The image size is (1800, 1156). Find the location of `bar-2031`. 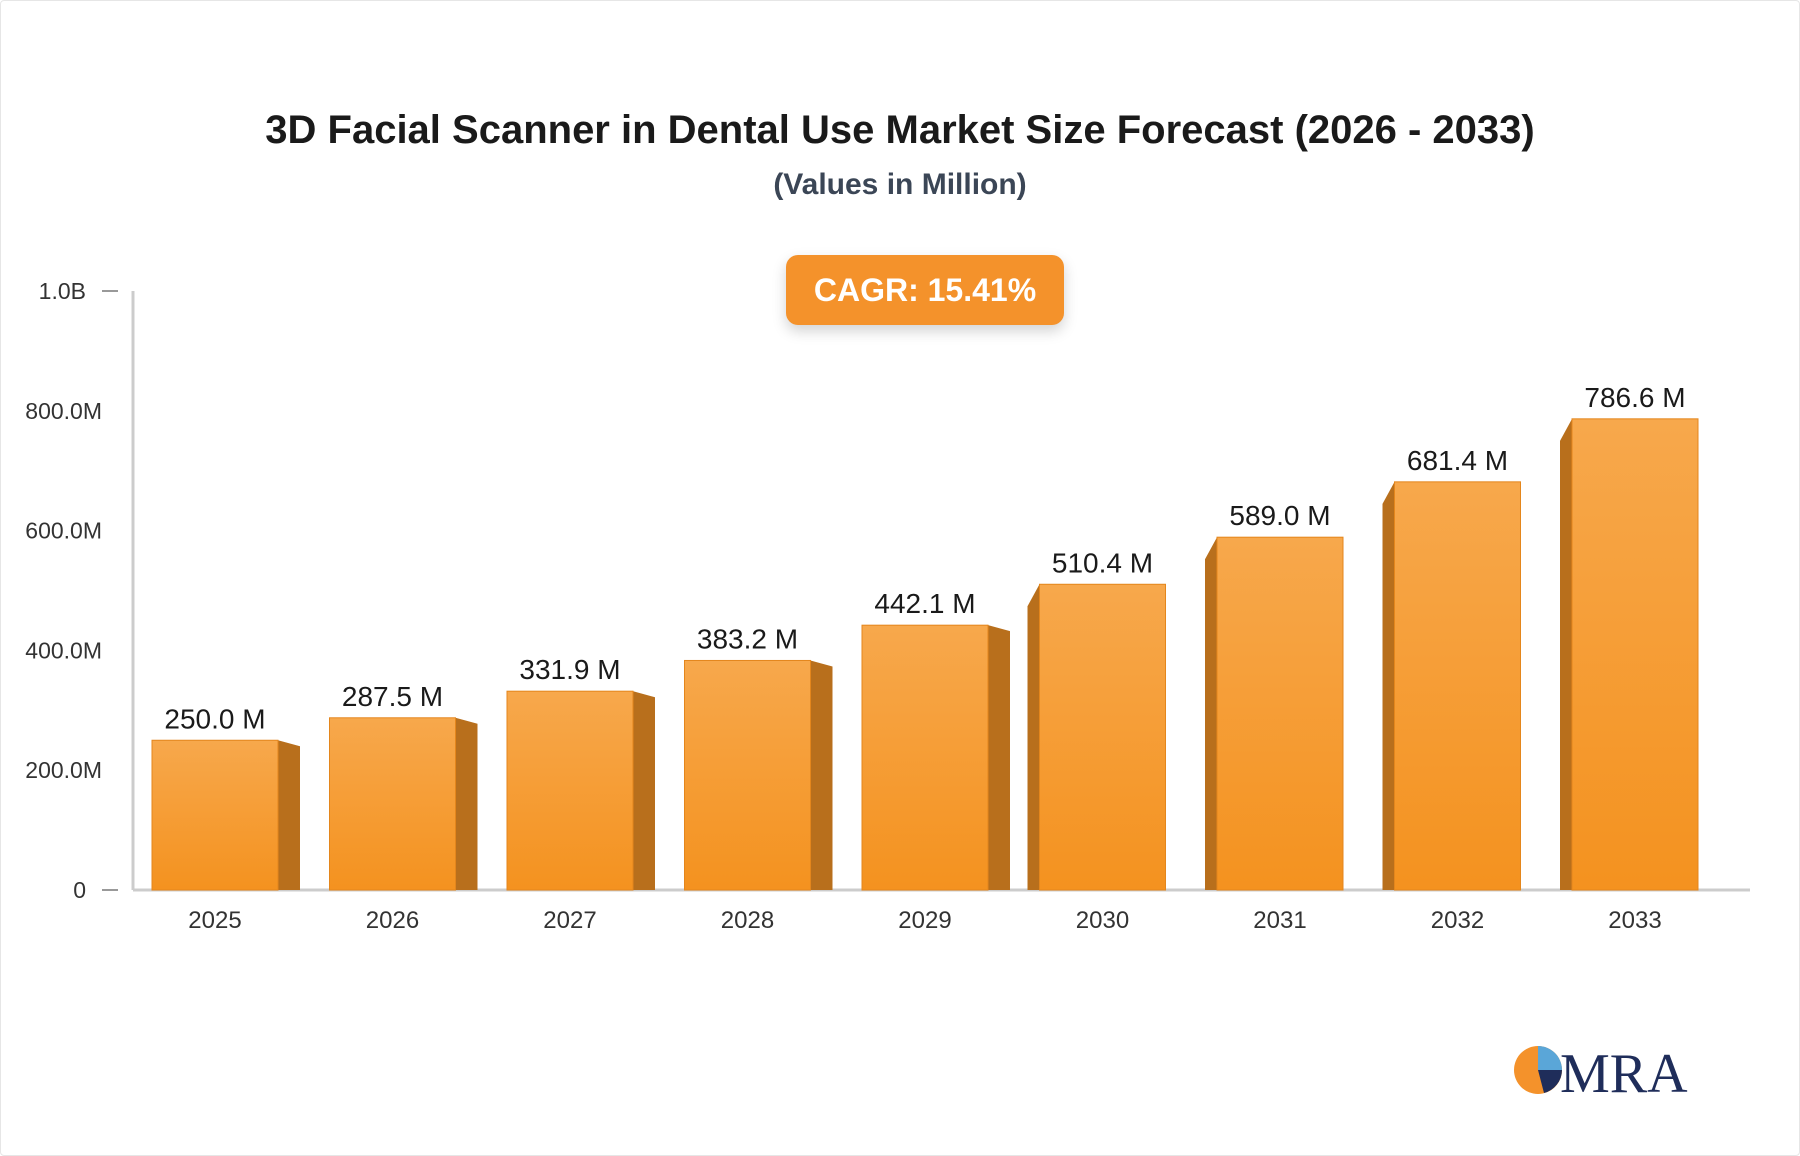

bar-2031 is located at coordinates (1274, 713).